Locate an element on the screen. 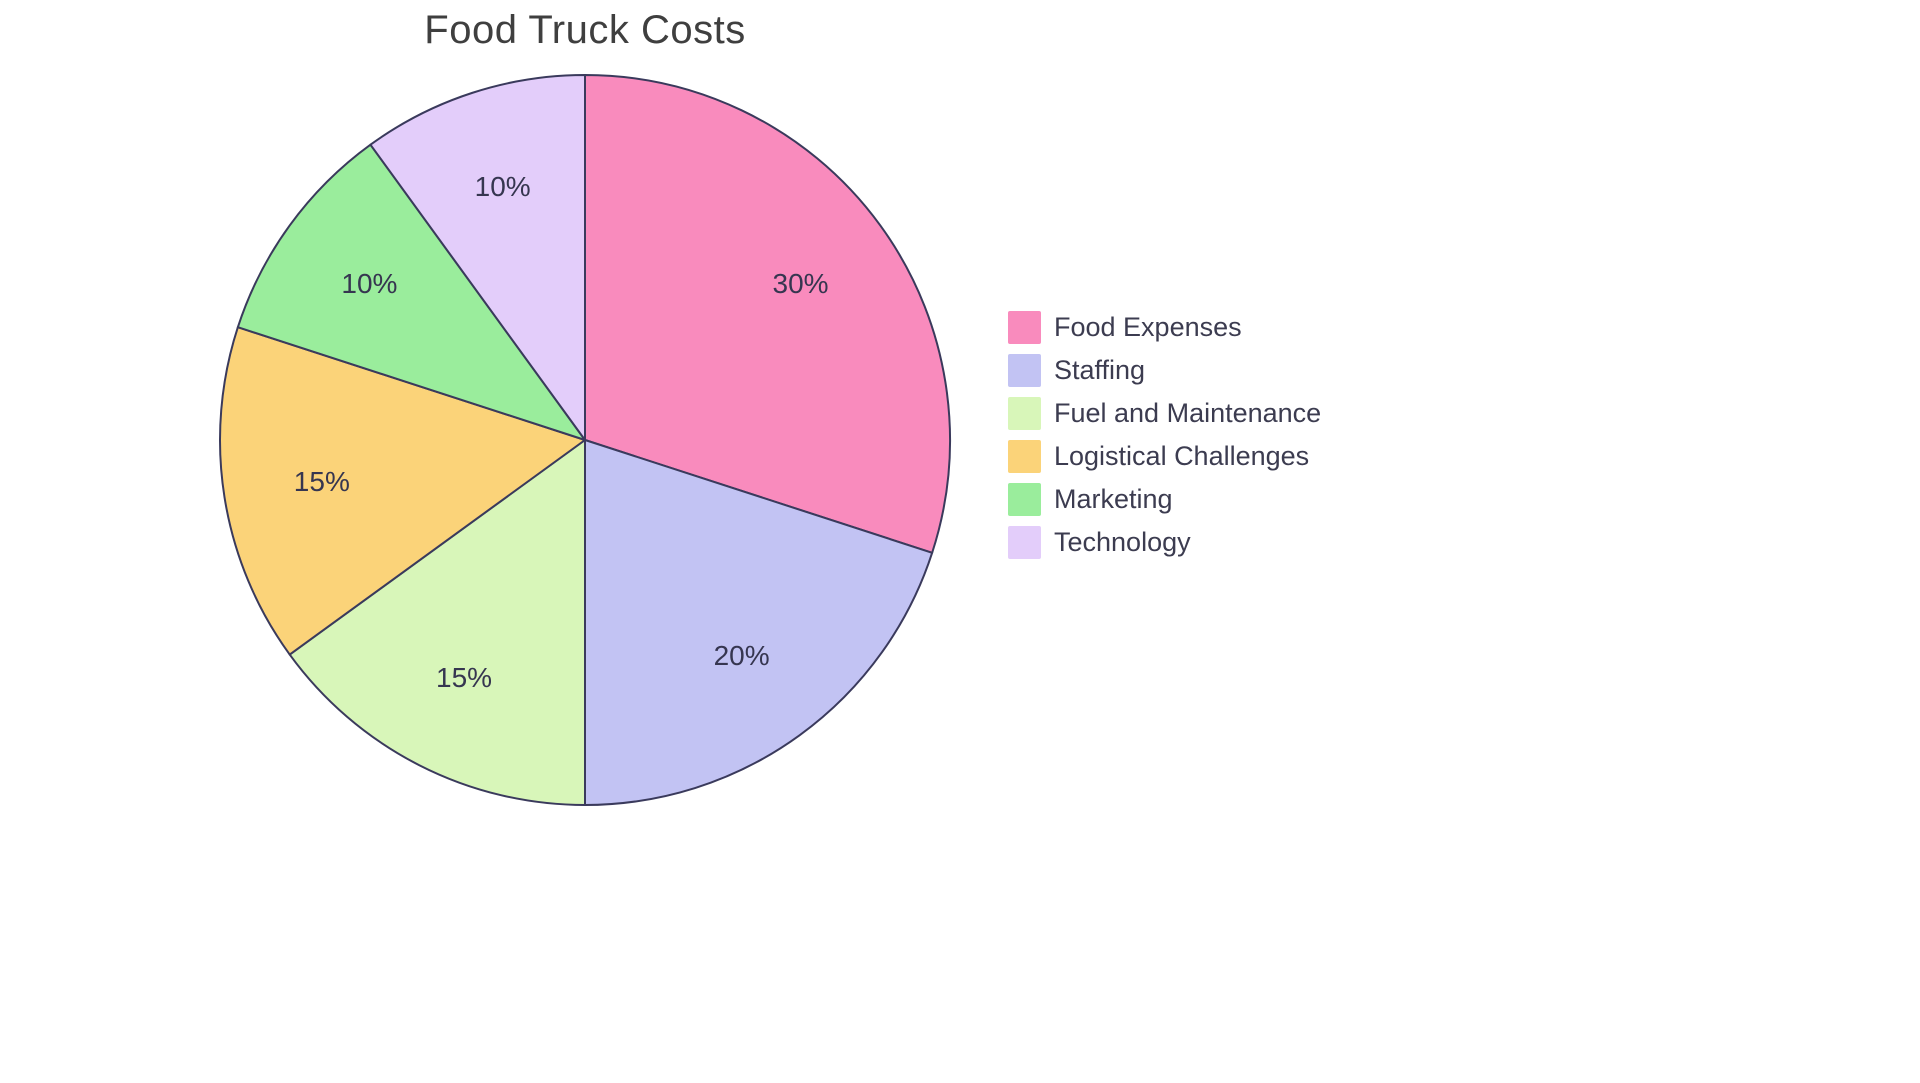 The width and height of the screenshot is (1920, 1083). pie-slice-fuel-and-maintenance is located at coordinates (437, 622).